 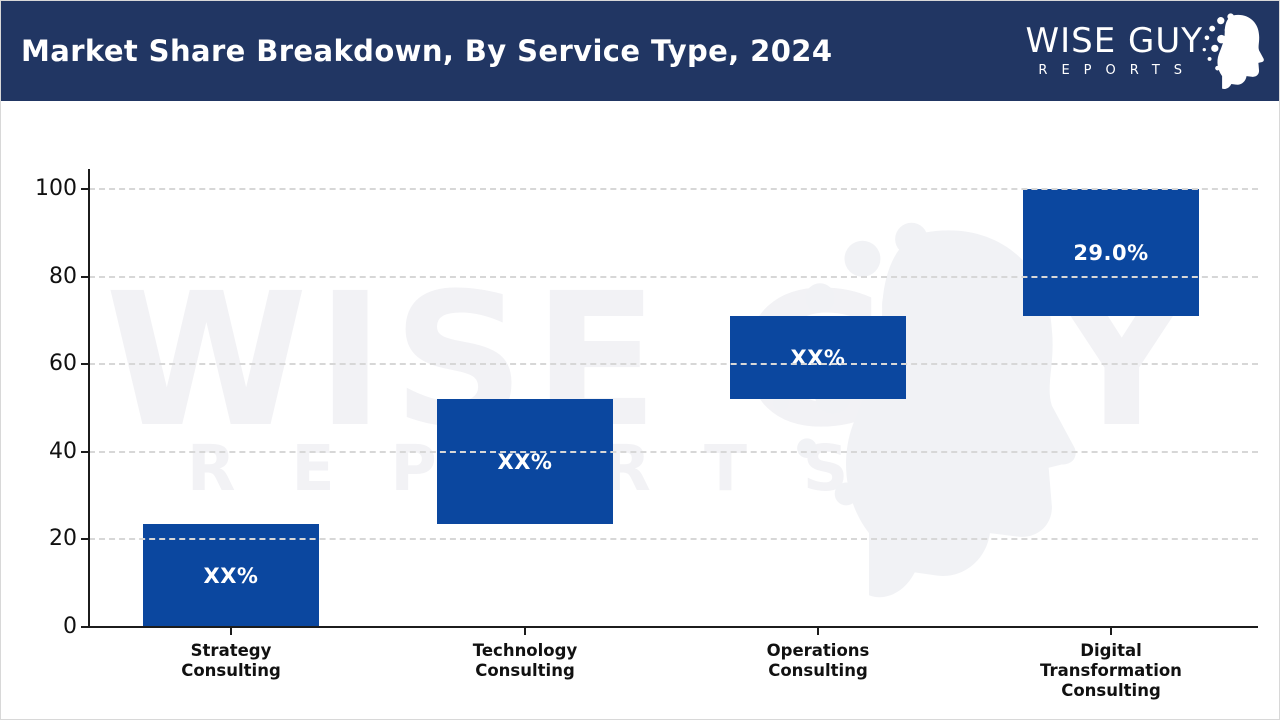 I want to click on x-tick-label-line: Strategy, so click(x=231, y=650).